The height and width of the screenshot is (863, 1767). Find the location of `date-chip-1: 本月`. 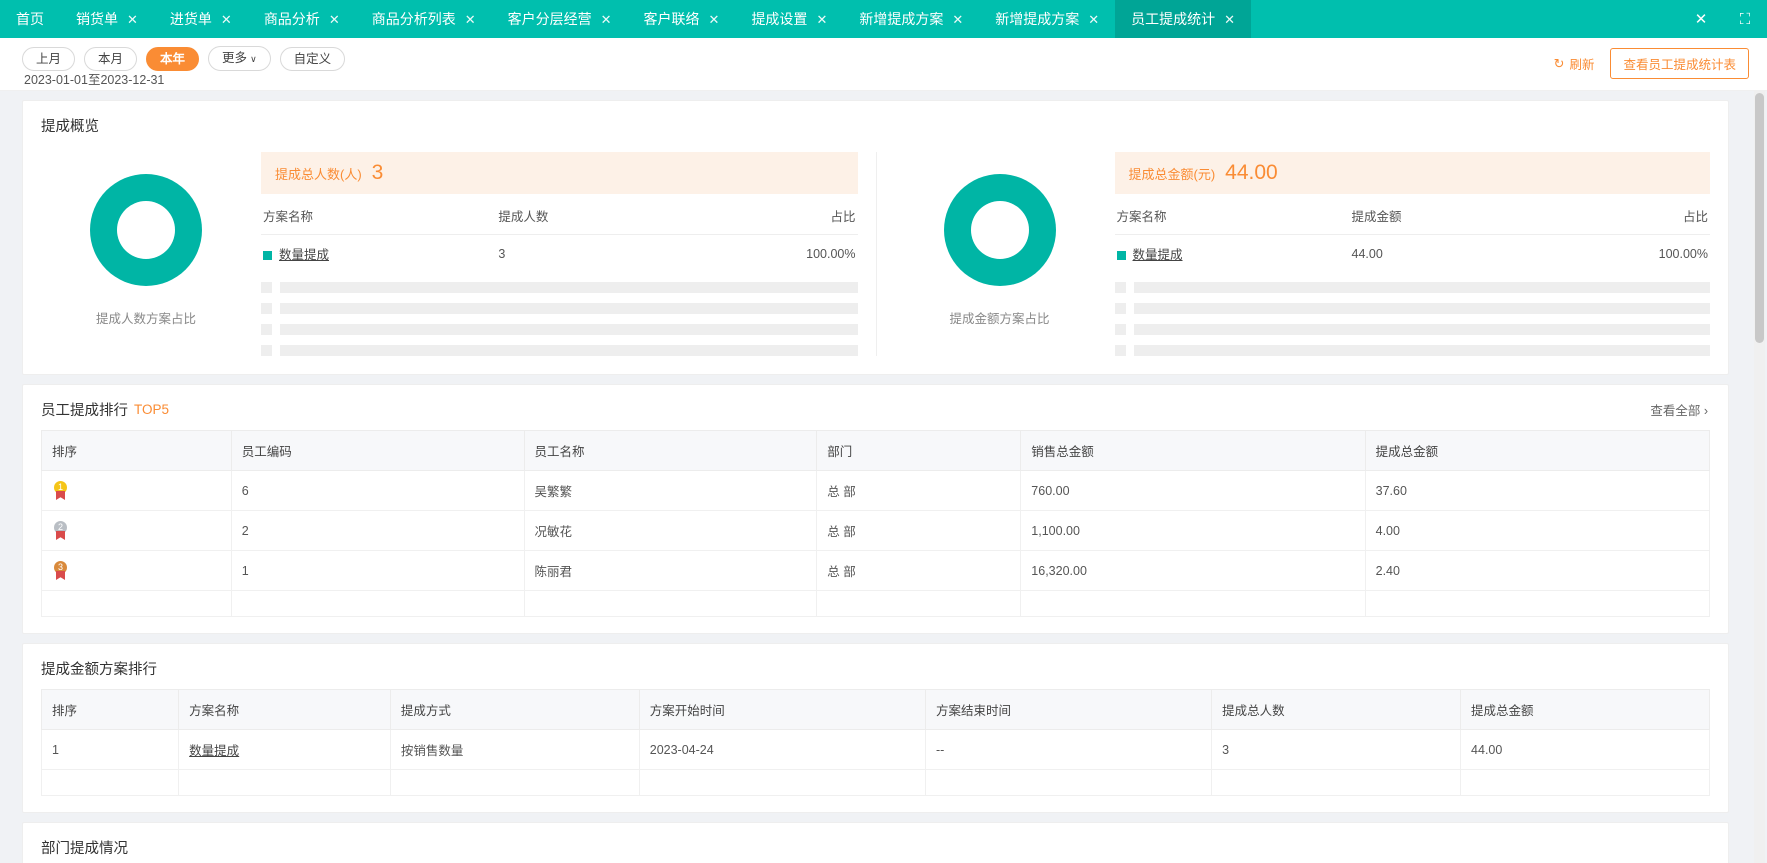

date-chip-1: 本月 is located at coordinates (111, 58).